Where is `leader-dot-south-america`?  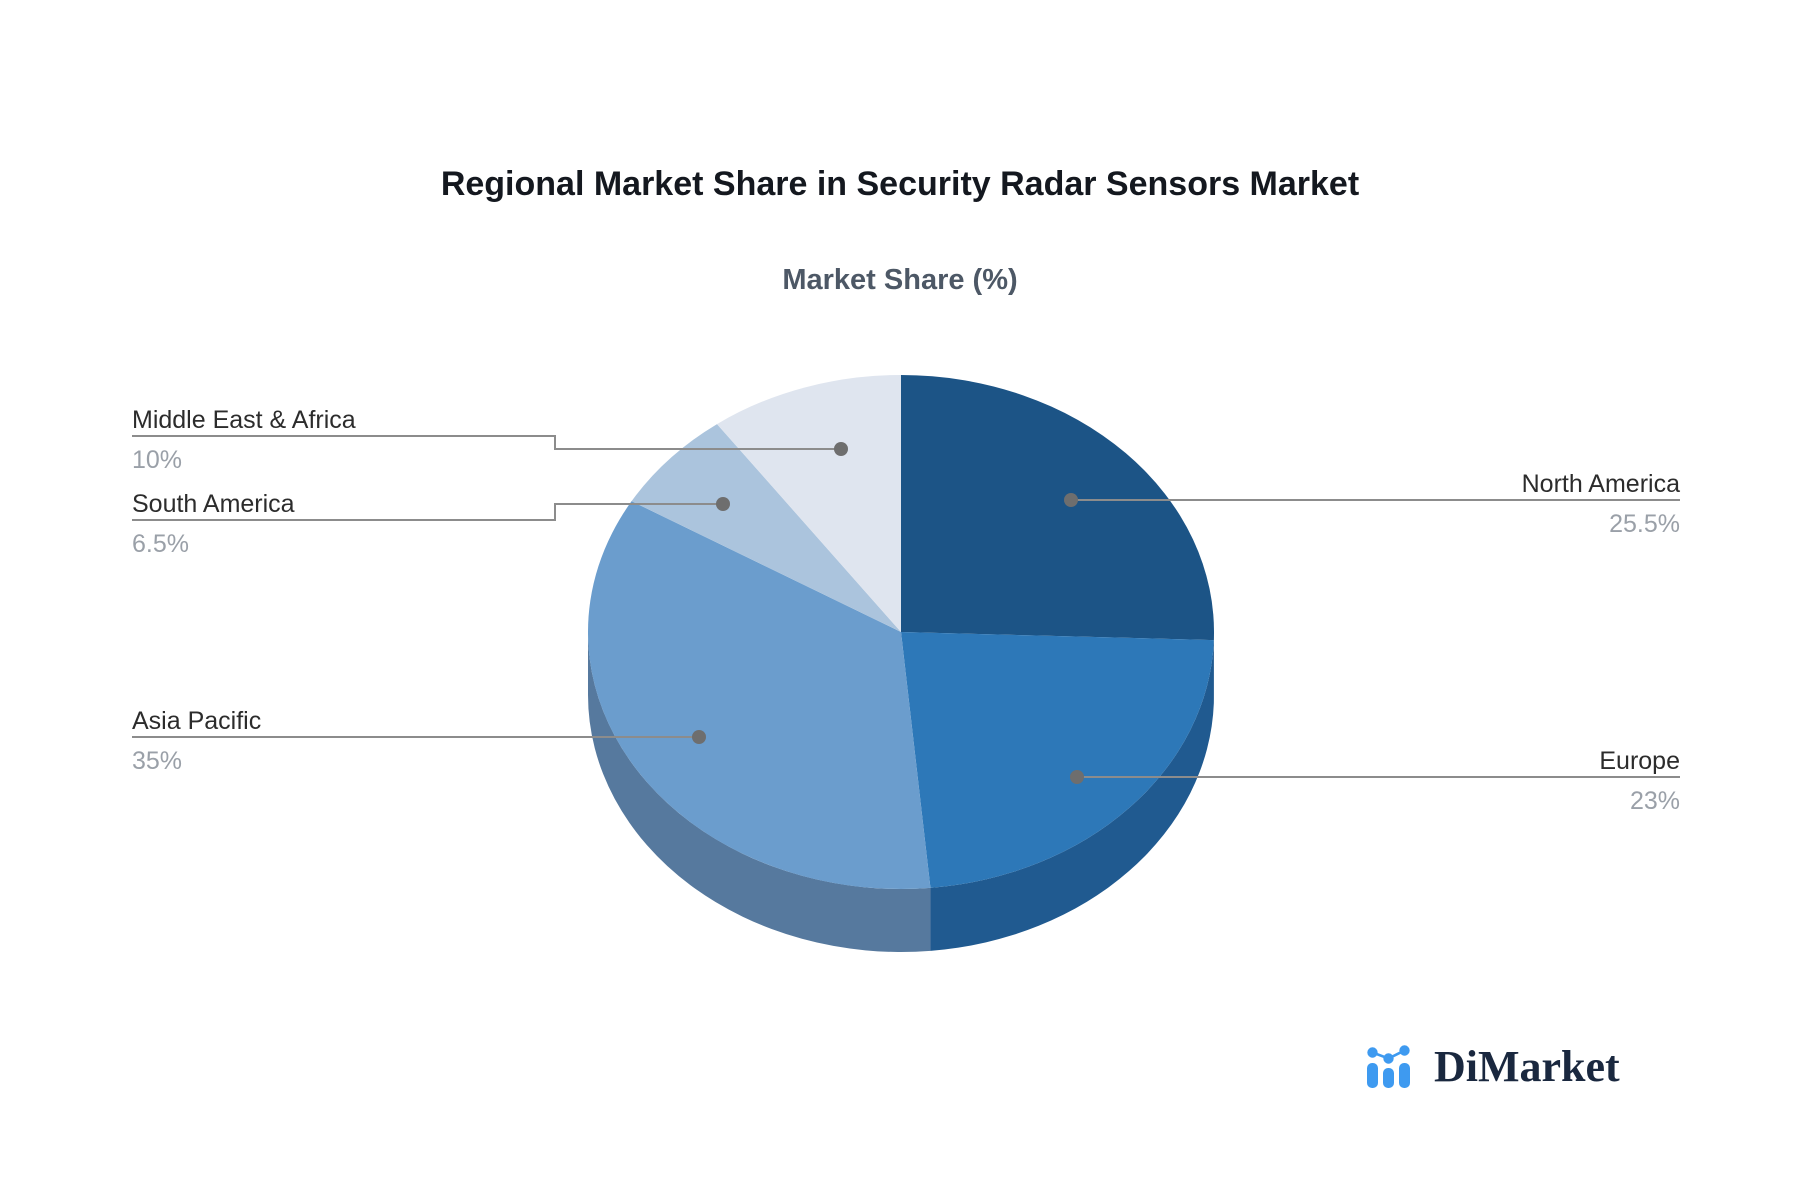
leader-dot-south-america is located at coordinates (723, 504).